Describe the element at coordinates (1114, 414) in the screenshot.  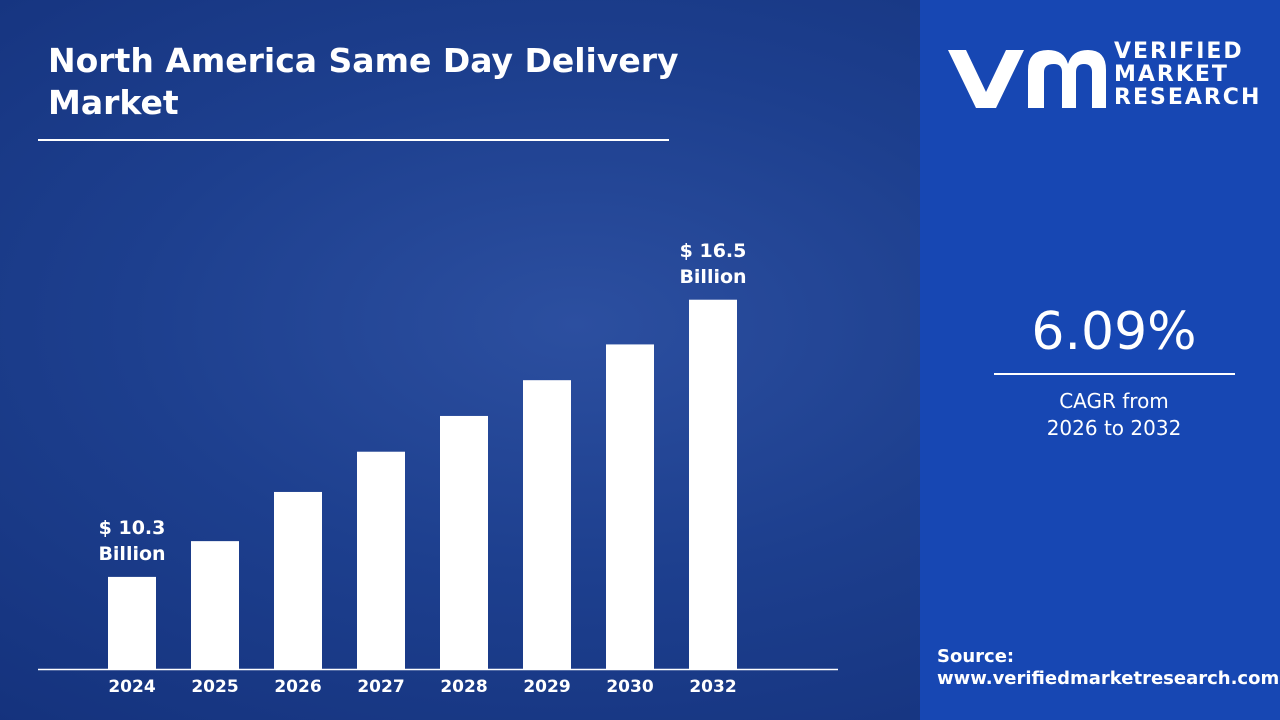
I see `cagr-label: CAGR from 2026 to 2032` at that location.